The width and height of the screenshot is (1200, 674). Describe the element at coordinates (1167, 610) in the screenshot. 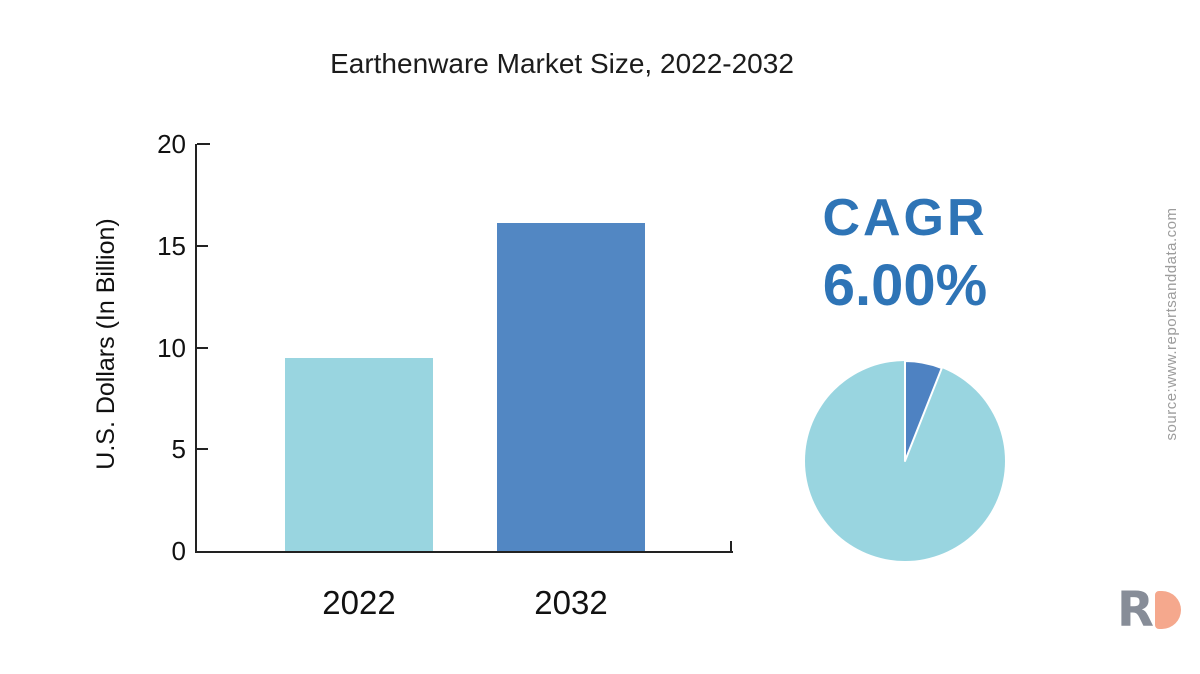

I see `logo-d-shape-icon` at that location.